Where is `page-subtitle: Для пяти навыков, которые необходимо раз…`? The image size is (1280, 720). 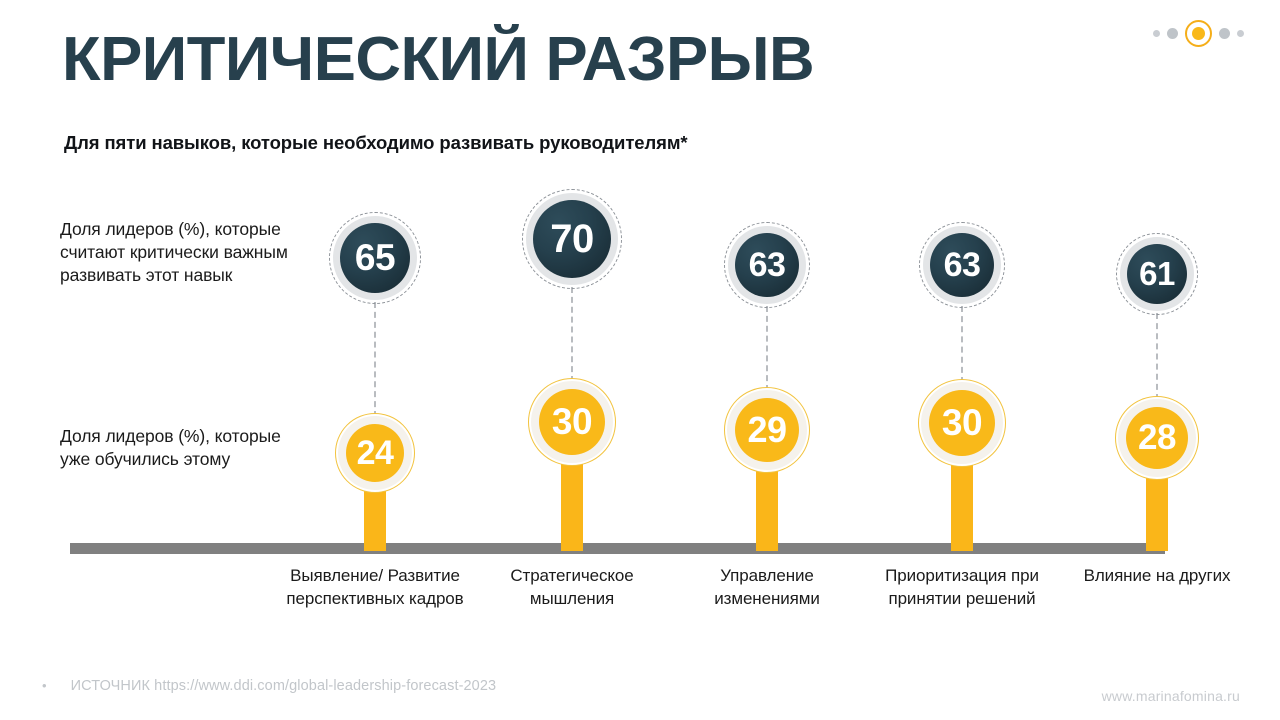
page-subtitle: Для пяти навыков, которые необходимо раз… is located at coordinates (376, 142).